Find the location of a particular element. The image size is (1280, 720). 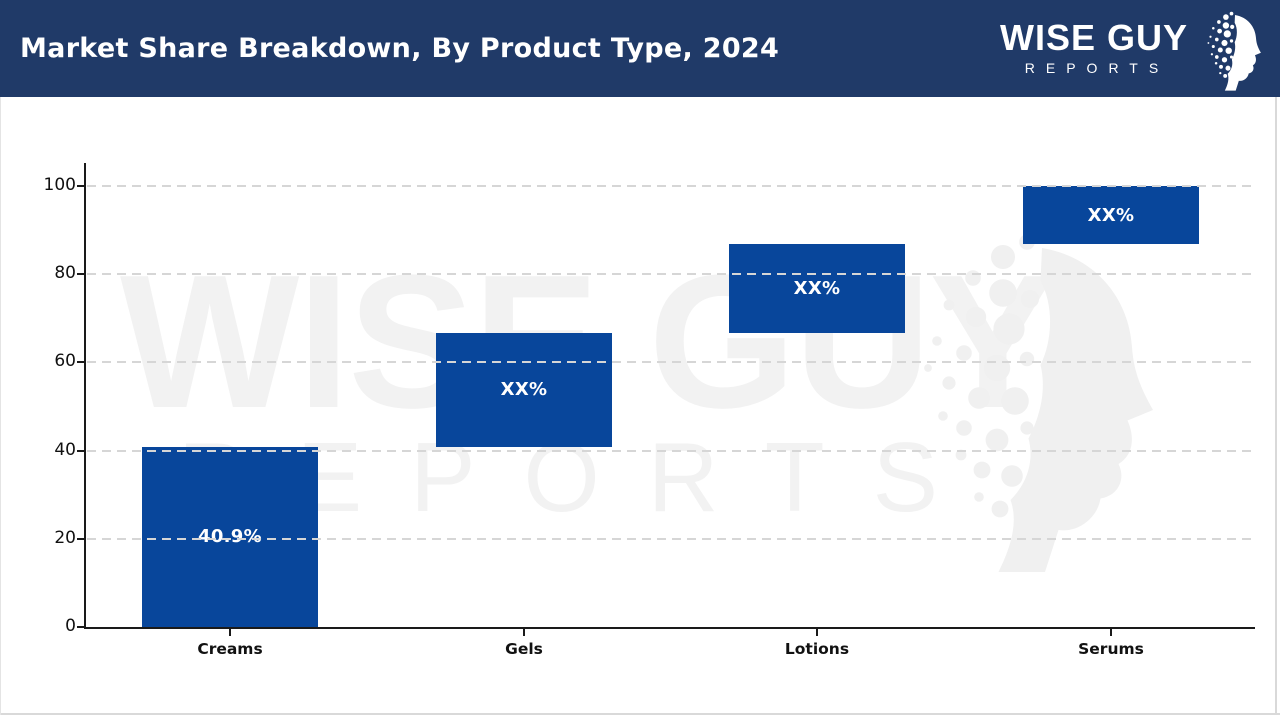

bar-lotions: XX% is located at coordinates (817, 289).